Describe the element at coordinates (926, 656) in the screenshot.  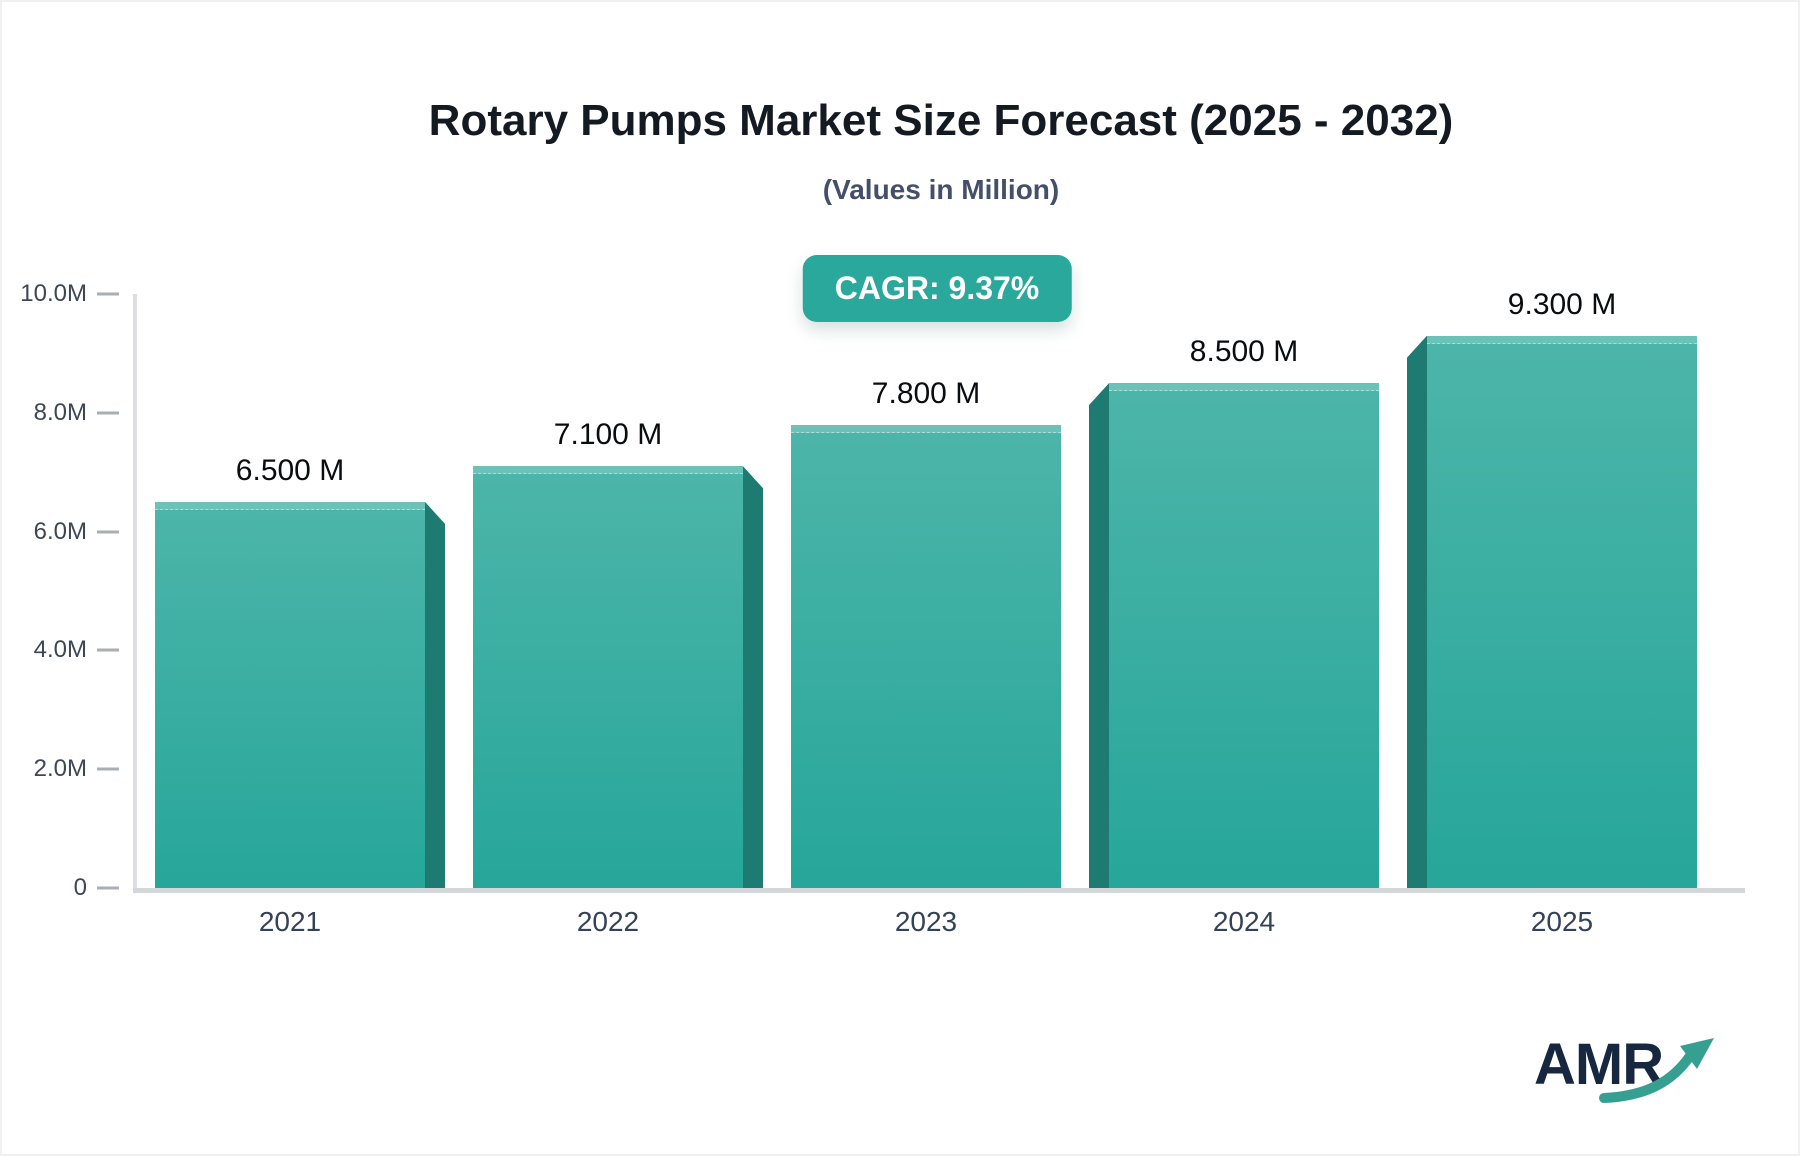
I see `bar-2023` at that location.